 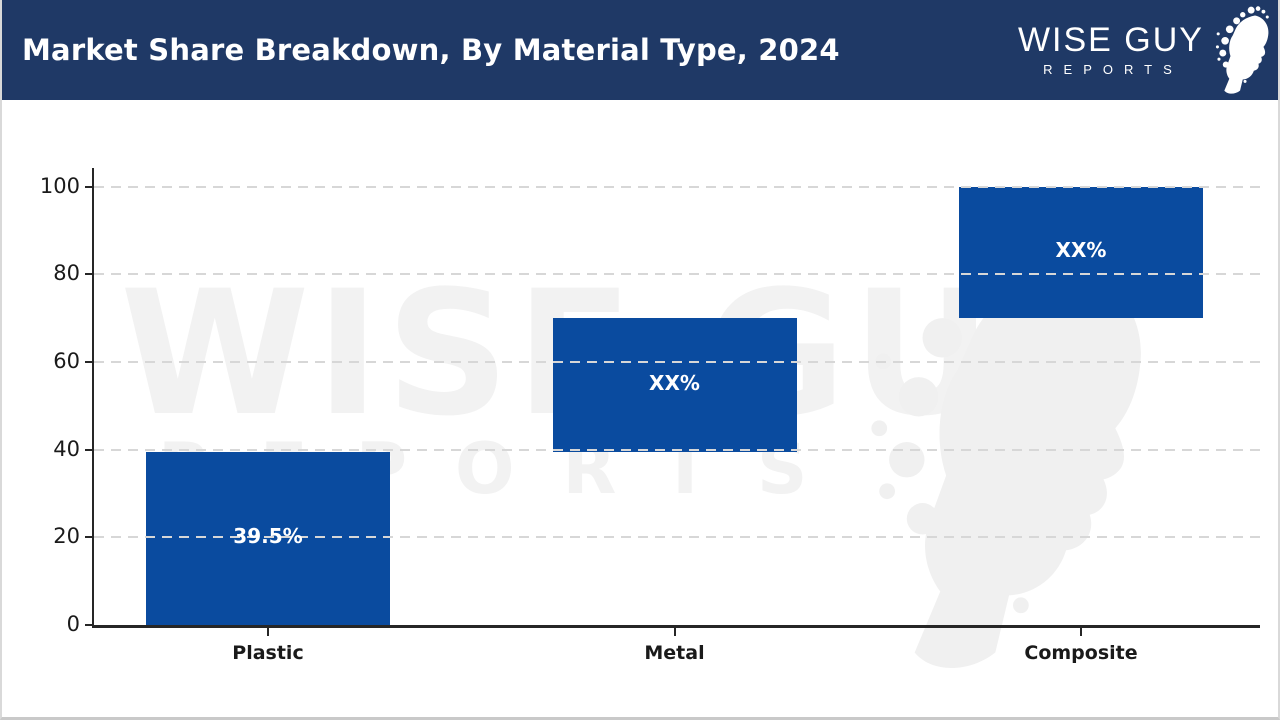 I want to click on dotted-face-icon, so click(x=1242, y=50).